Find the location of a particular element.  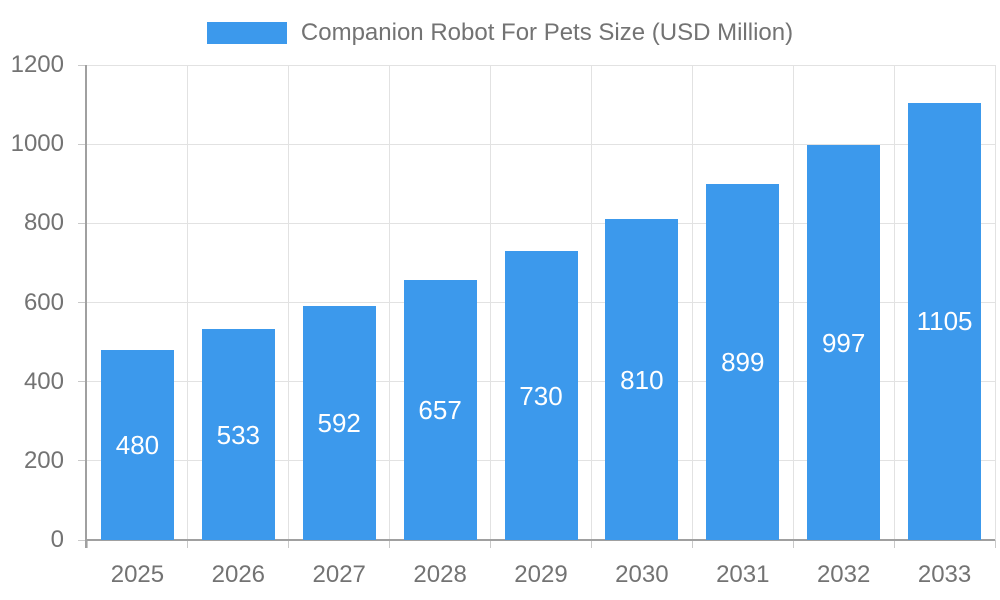

x-tick-label: 2032 is located at coordinates (843, 574).